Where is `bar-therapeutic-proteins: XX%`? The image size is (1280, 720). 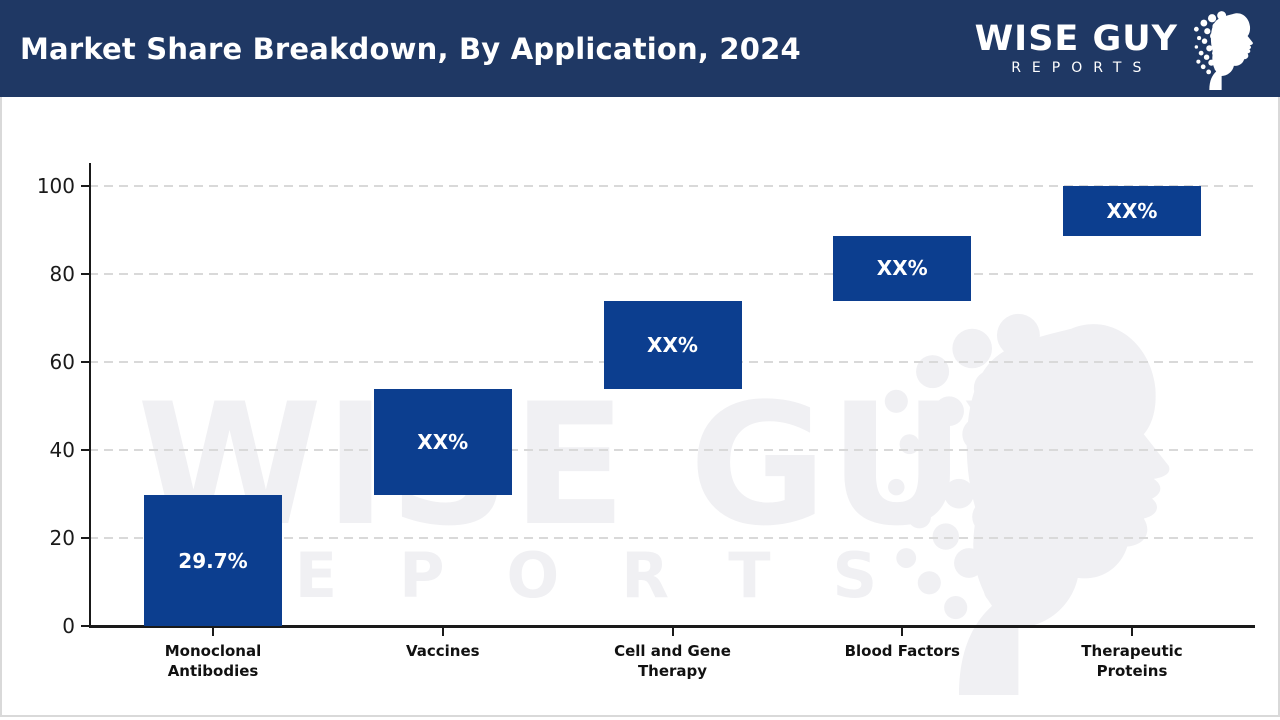 bar-therapeutic-proteins: XX% is located at coordinates (1132, 211).